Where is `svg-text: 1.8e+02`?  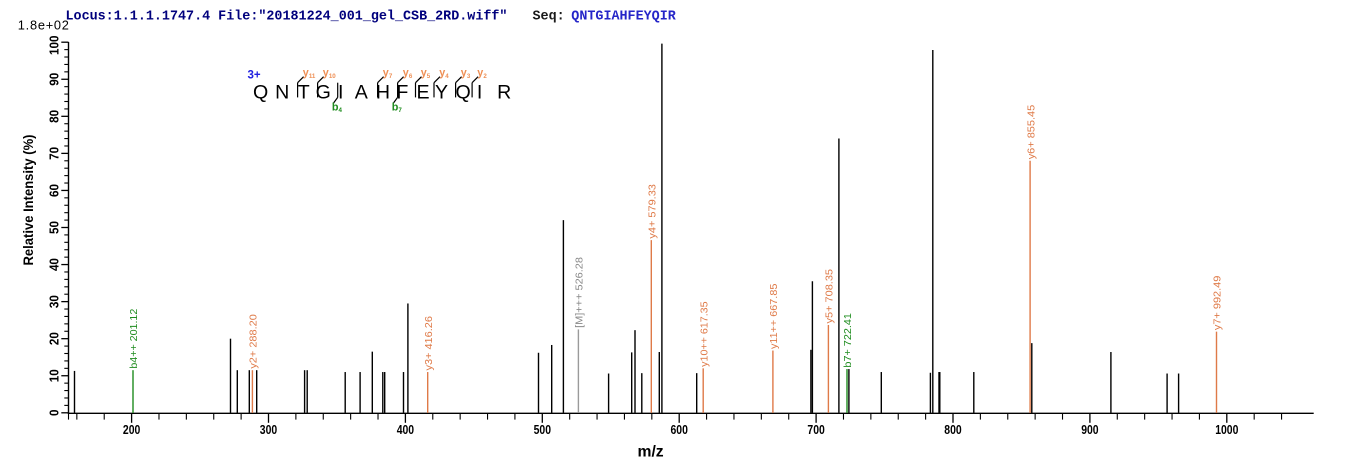
svg-text: 1.8e+02 is located at coordinates (44, 24).